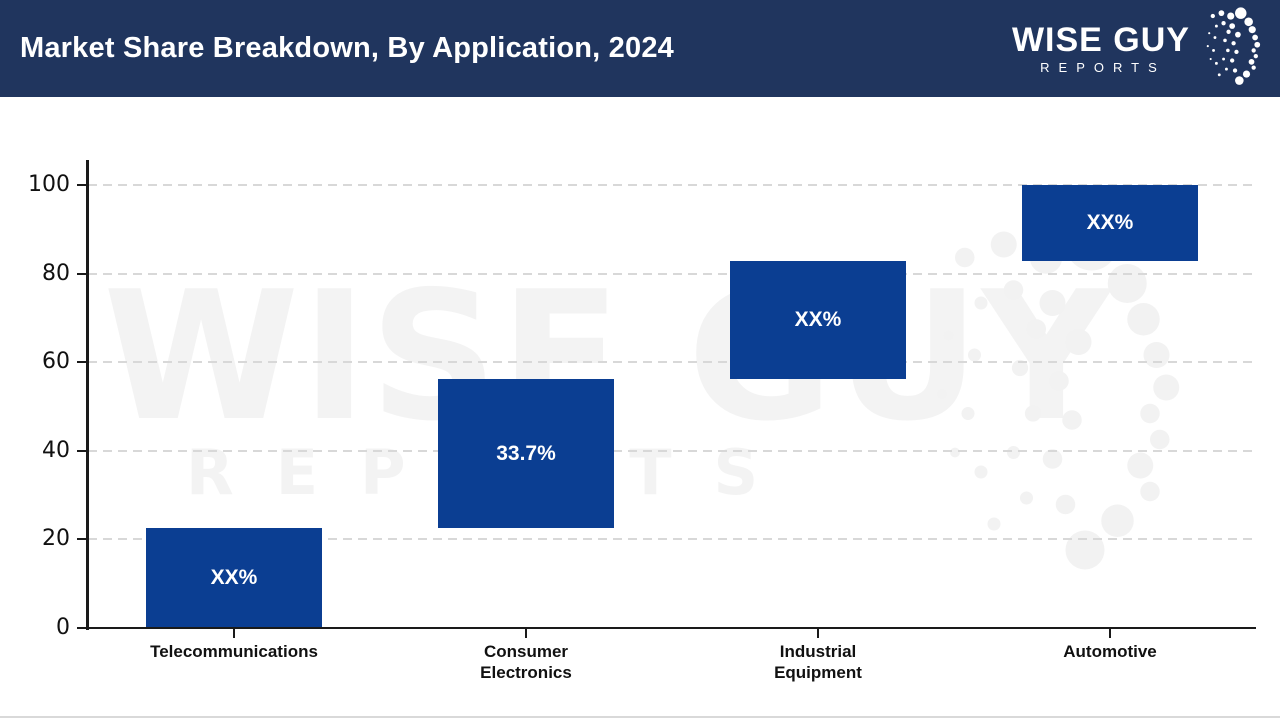  I want to click on y-tick-label-80: 80, so click(56, 273).